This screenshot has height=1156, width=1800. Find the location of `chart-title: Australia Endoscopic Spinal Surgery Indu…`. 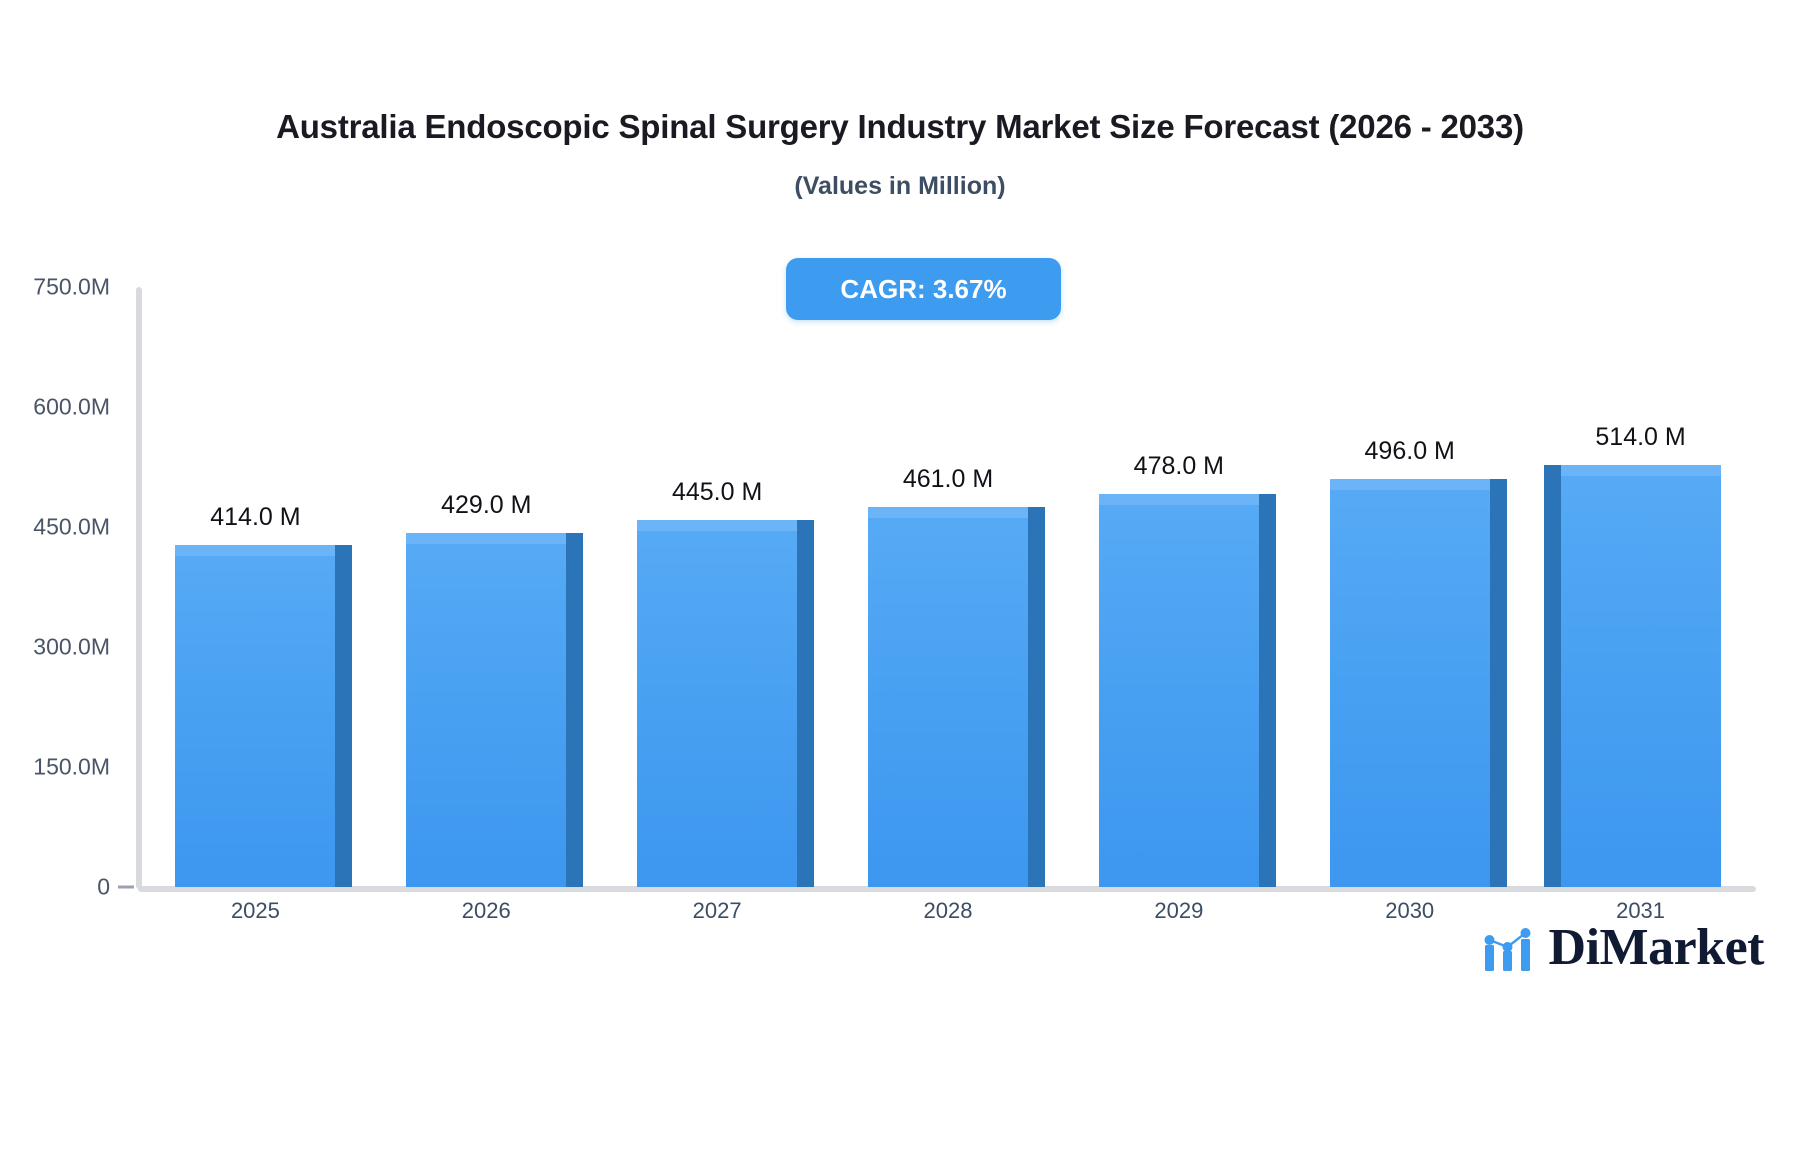

chart-title: Australia Endoscopic Spinal Surgery Indu… is located at coordinates (900, 126).